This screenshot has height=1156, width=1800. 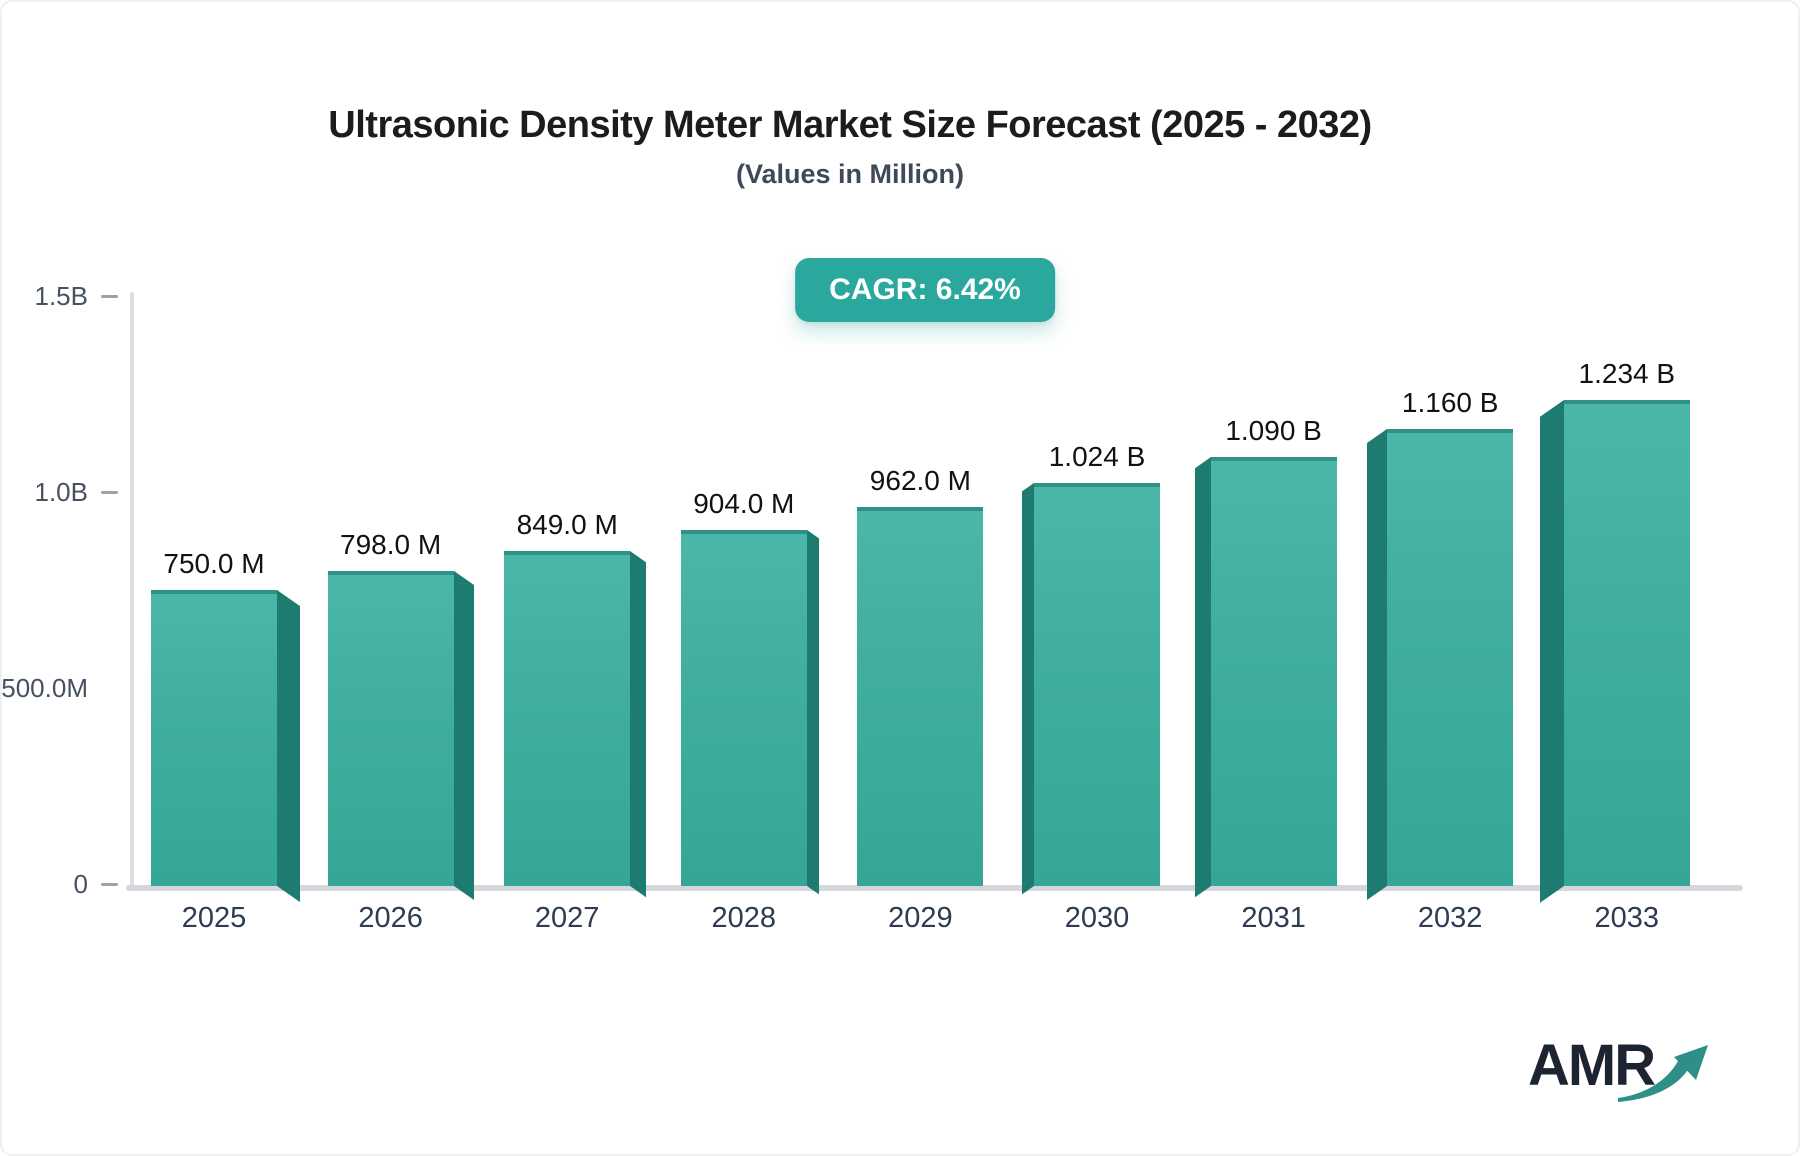 What do you see at coordinates (214, 563) in the screenshot?
I see `bar-value-label: 750.0 M` at bounding box center [214, 563].